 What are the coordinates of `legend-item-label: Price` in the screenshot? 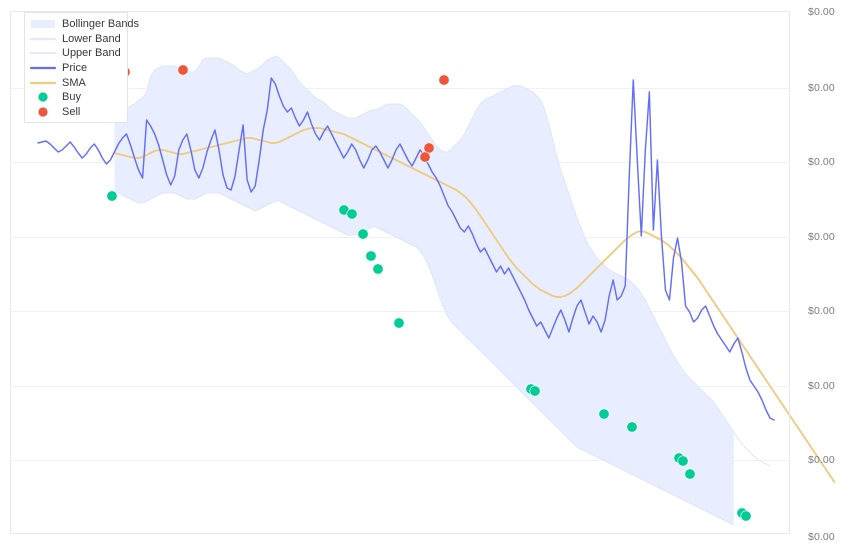 It's located at (75, 68).